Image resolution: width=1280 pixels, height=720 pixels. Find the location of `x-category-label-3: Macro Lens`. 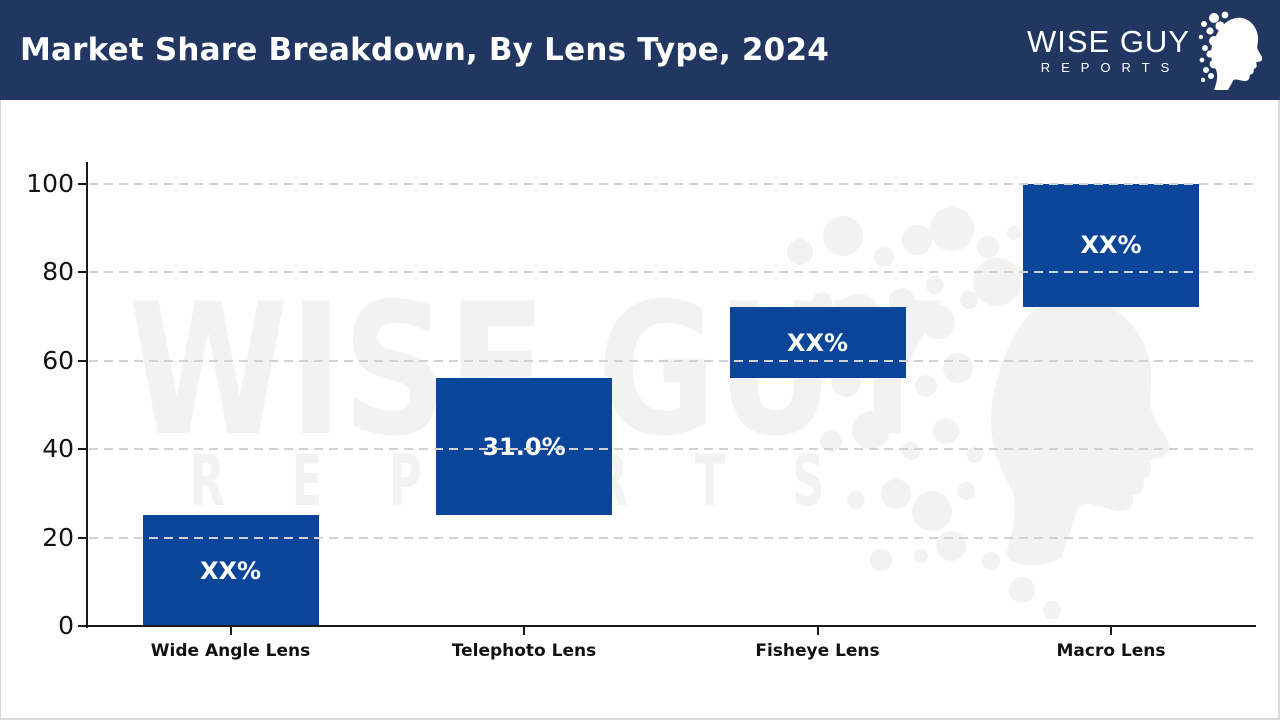

x-category-label-3: Macro Lens is located at coordinates (1111, 651).